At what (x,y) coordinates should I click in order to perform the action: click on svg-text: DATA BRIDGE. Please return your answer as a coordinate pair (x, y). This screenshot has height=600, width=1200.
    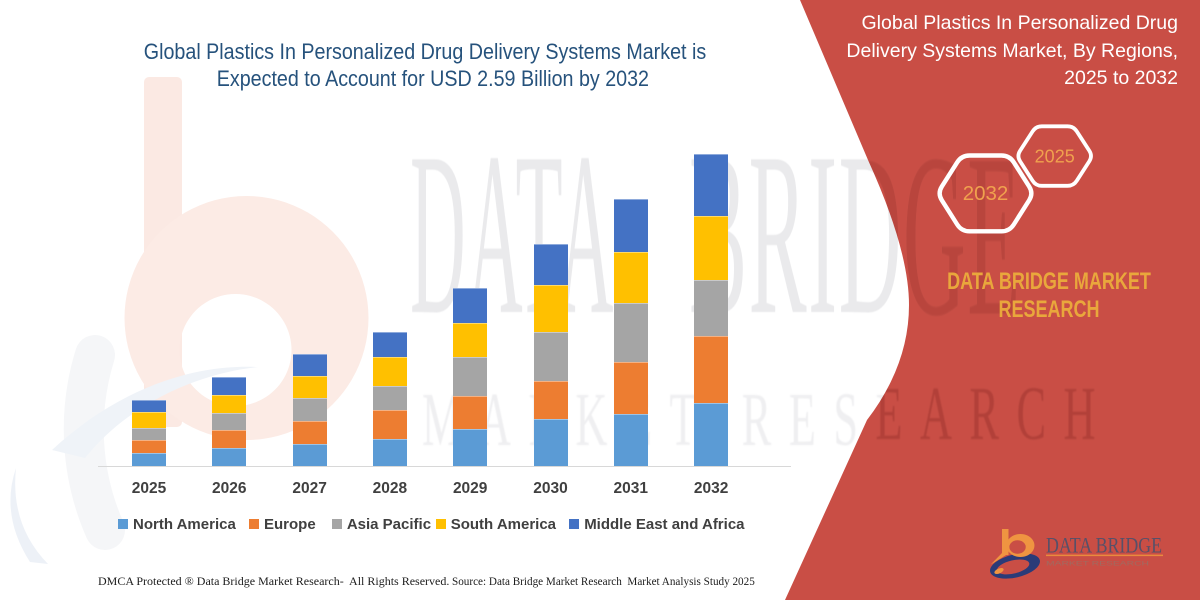
    Looking at the image, I should click on (1104, 545).